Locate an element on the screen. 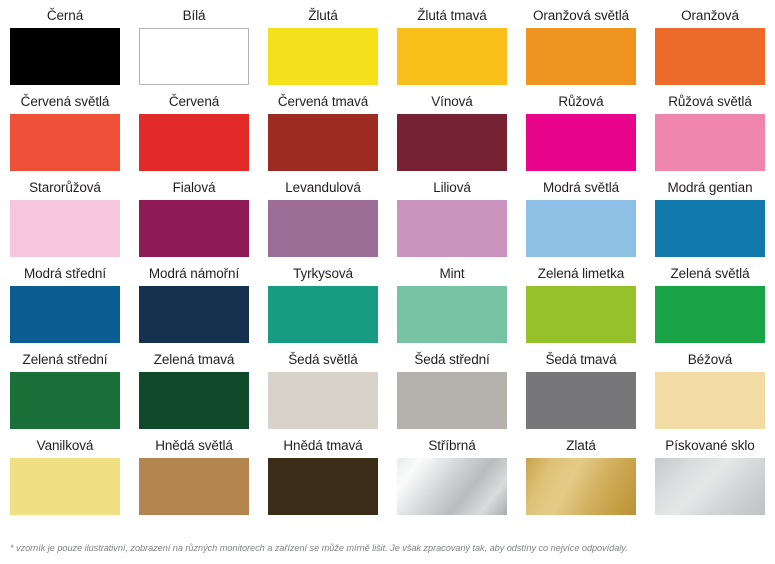  swatch-cell: Šedá světlá is located at coordinates (323, 391).